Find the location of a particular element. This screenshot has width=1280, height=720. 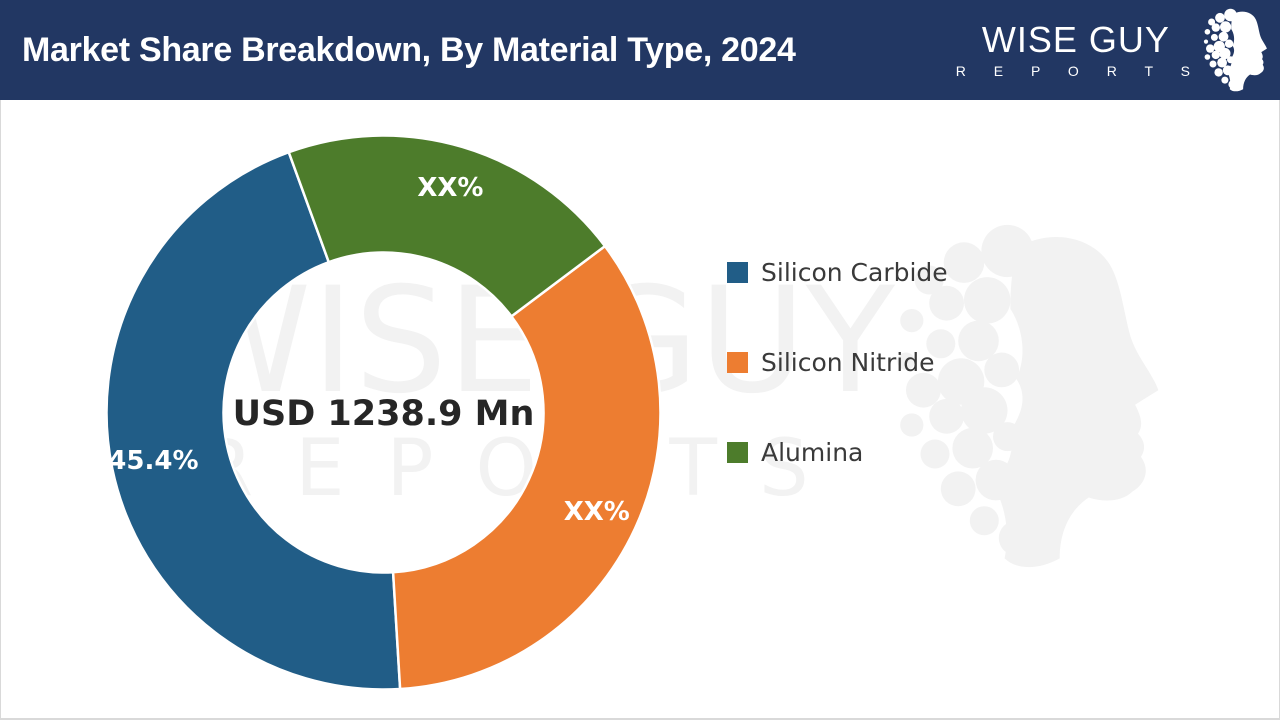

legend-swatch-alumina is located at coordinates (737, 452).